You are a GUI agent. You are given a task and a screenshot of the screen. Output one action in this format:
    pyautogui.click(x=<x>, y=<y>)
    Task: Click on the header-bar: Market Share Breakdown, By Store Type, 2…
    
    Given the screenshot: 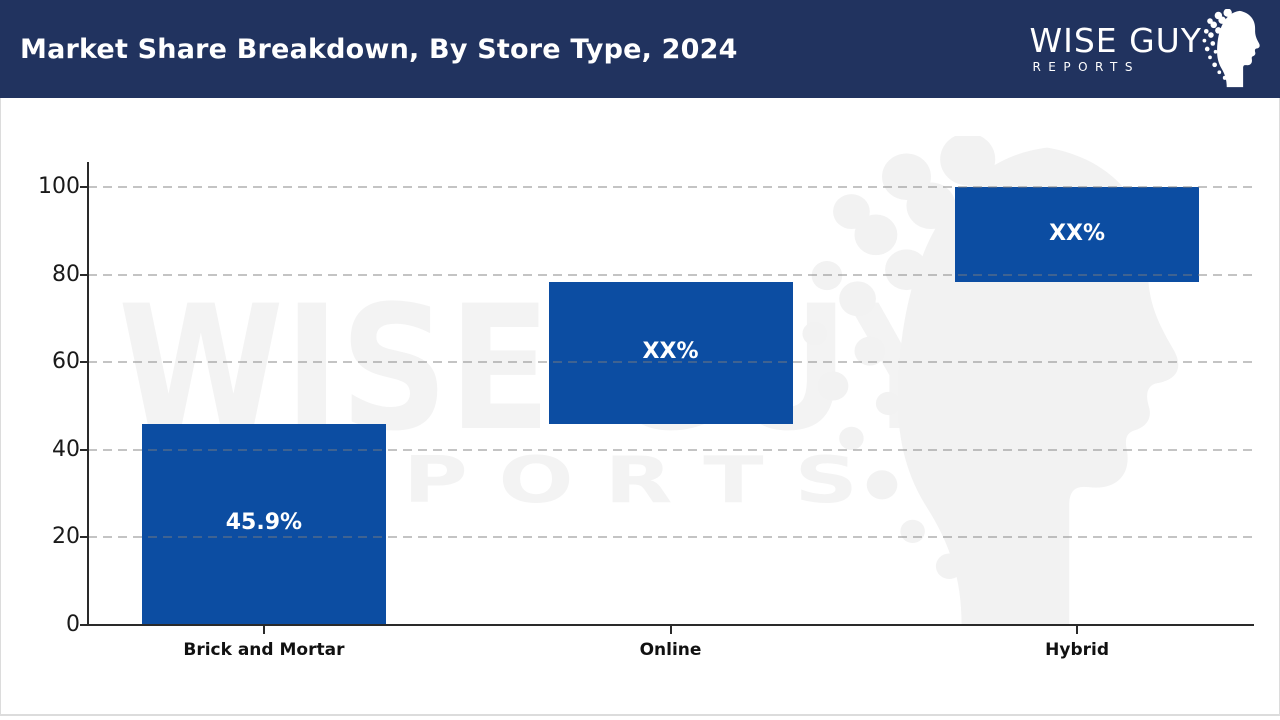 What is the action you would take?
    pyautogui.click(x=640, y=49)
    